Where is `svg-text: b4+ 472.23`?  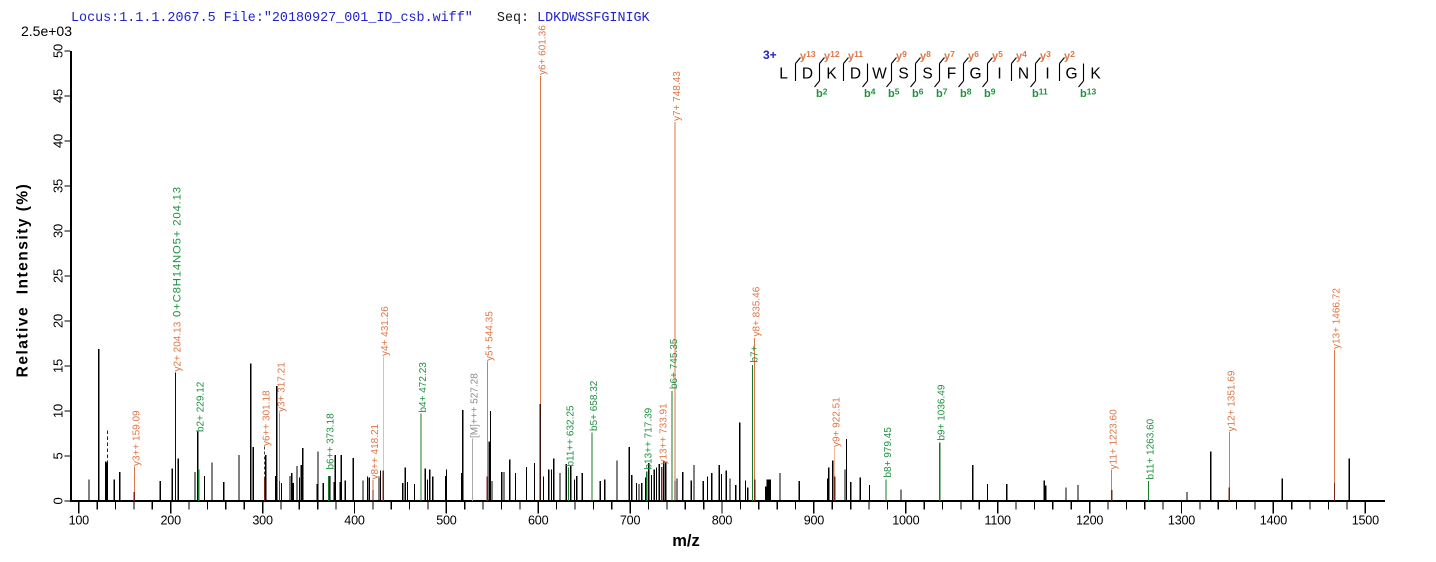 svg-text: b4+ 472.23 is located at coordinates (423, 387).